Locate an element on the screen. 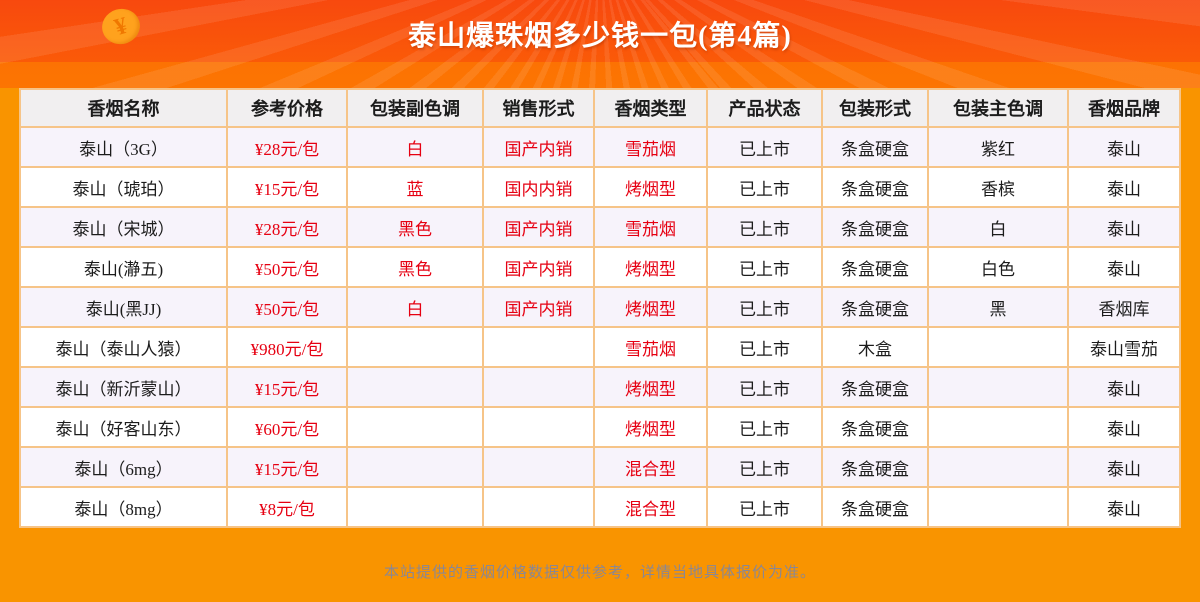  cell-col6: 木盒 is located at coordinates (875, 347).